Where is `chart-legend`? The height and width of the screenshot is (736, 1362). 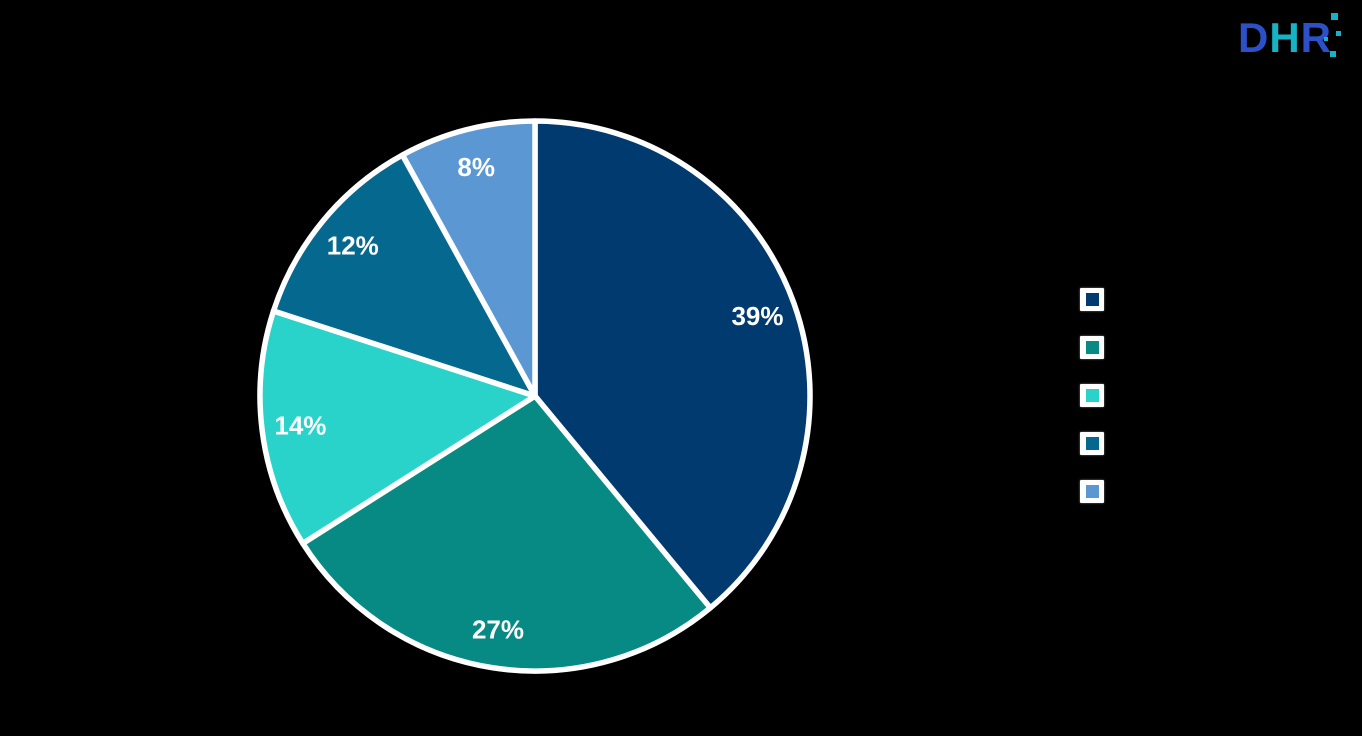
chart-legend is located at coordinates (1092, 395).